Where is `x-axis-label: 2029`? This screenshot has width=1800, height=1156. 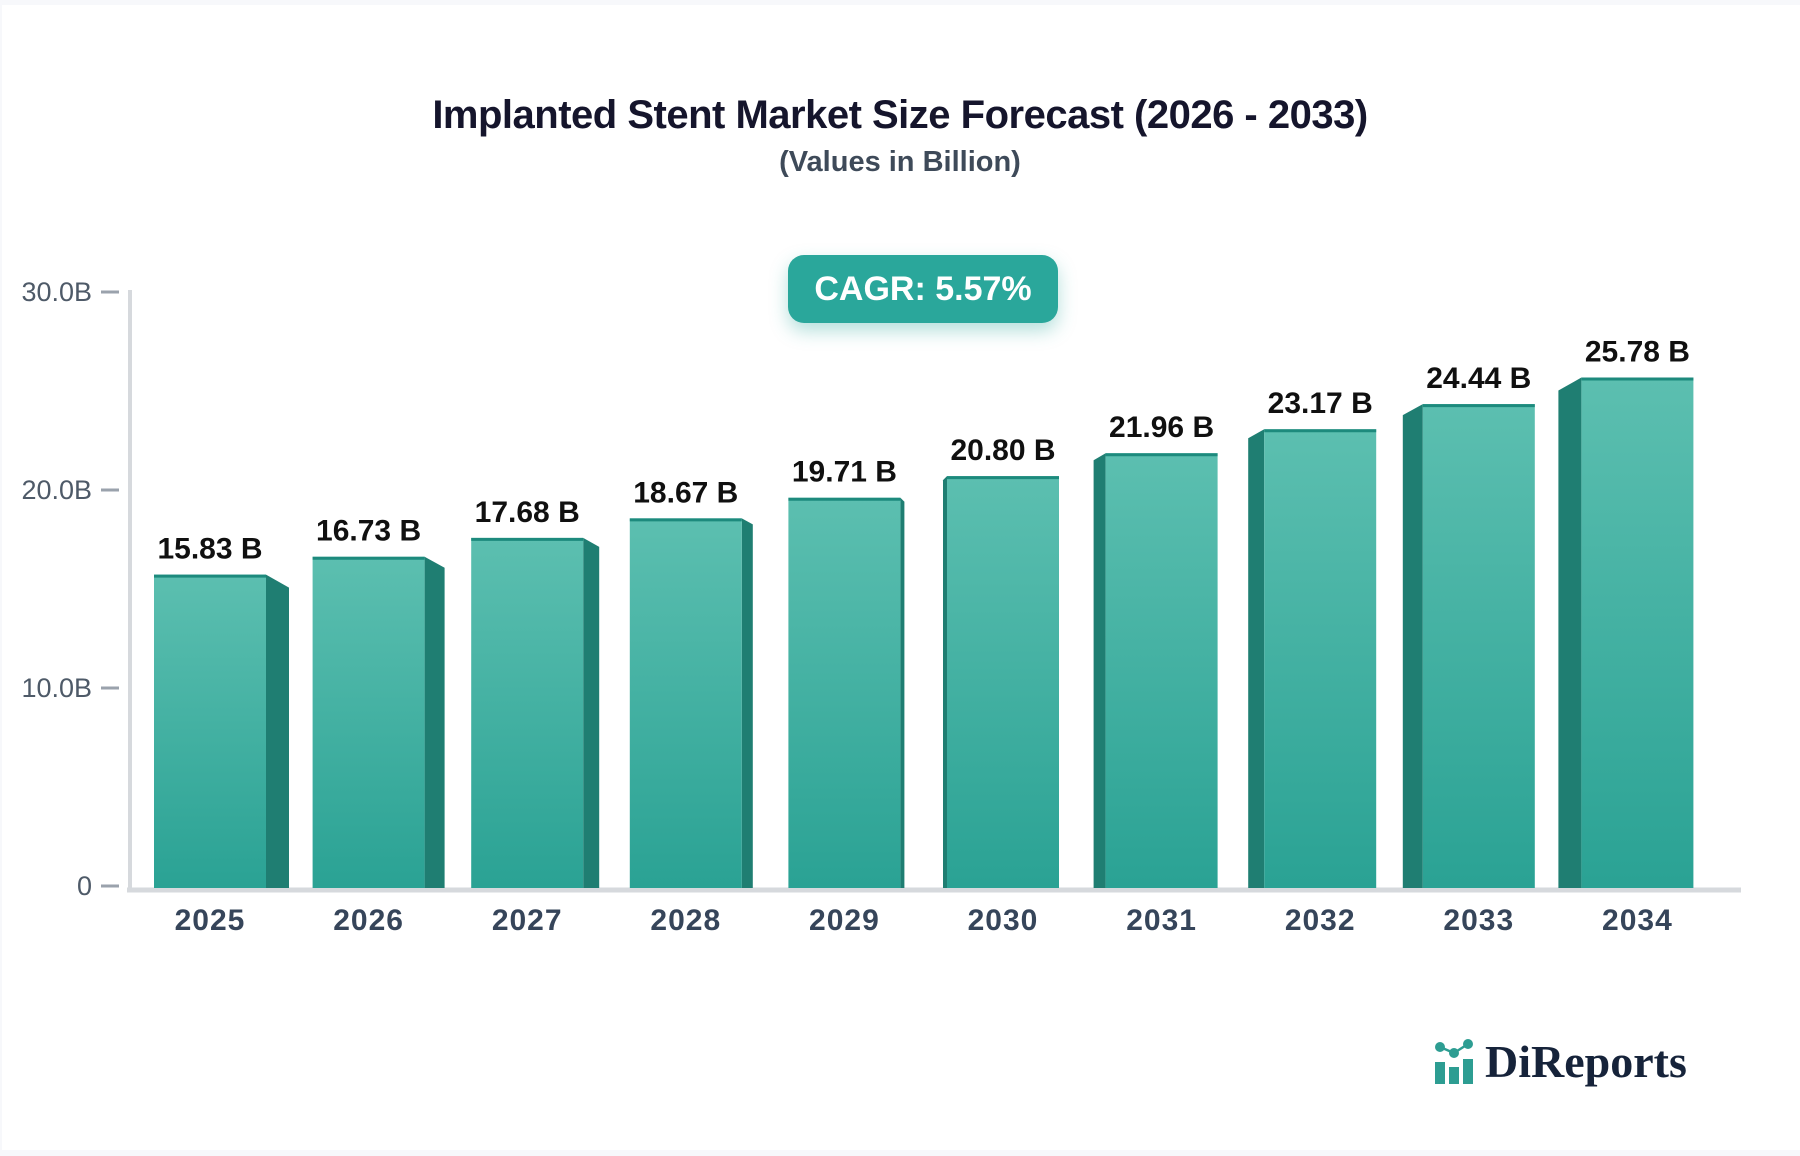
x-axis-label: 2029 is located at coordinates (844, 920).